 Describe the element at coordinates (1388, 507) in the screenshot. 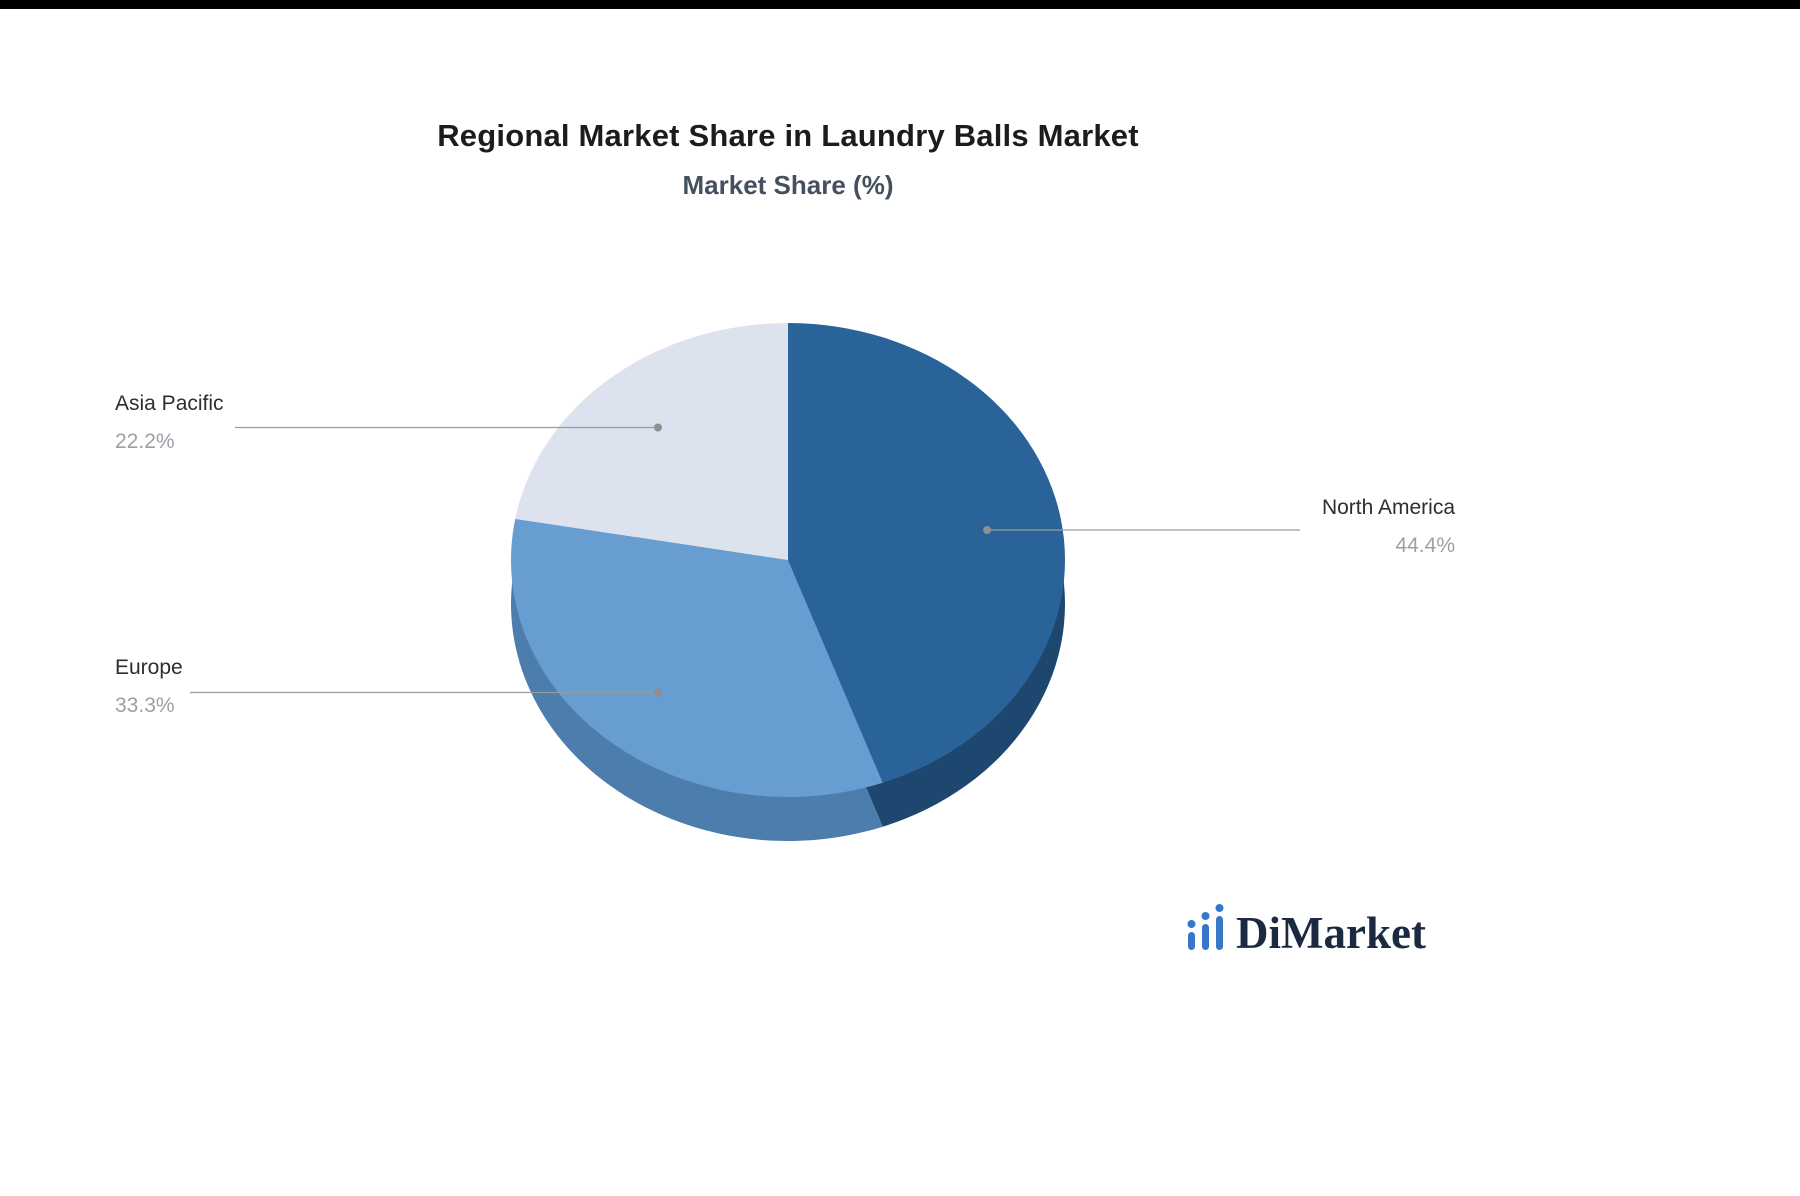

I see `slice-name: North America` at that location.